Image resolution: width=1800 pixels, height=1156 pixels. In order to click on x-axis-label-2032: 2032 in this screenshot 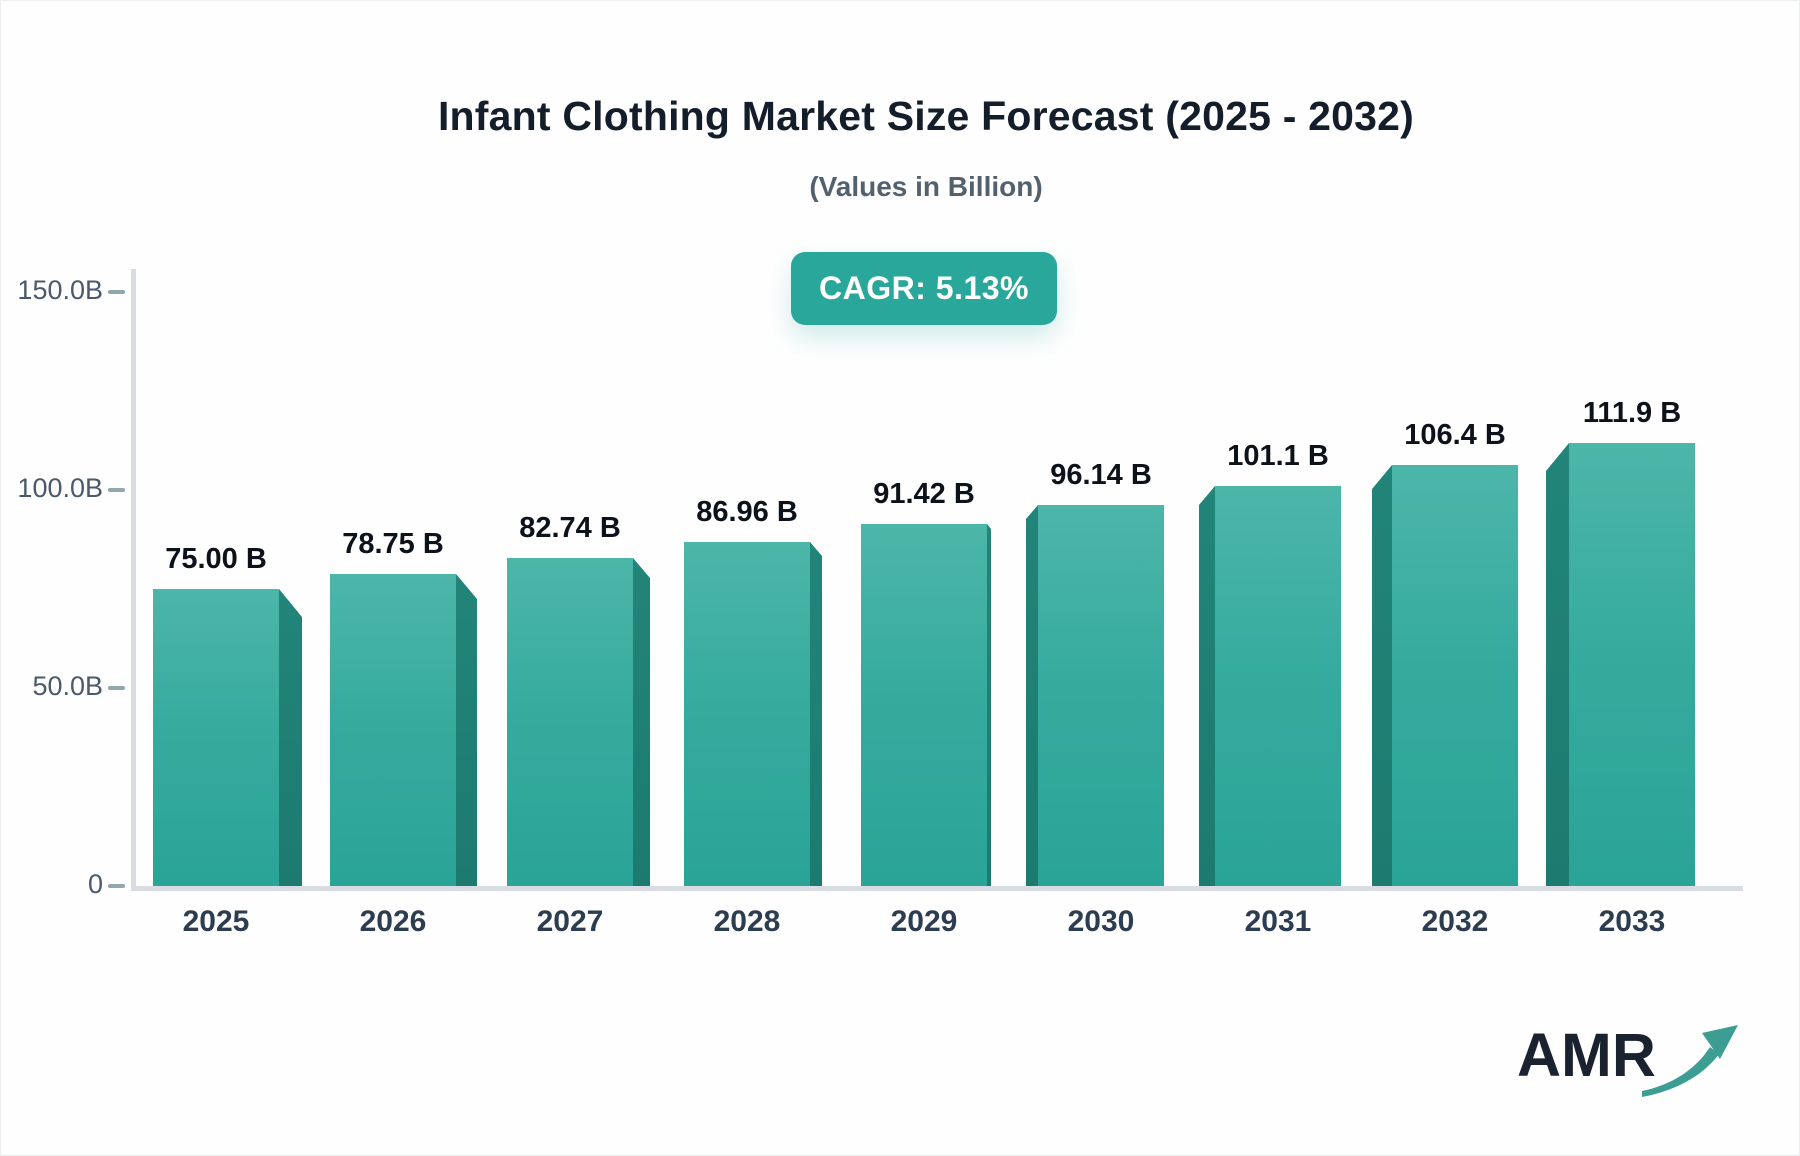, I will do `click(1455, 921)`.